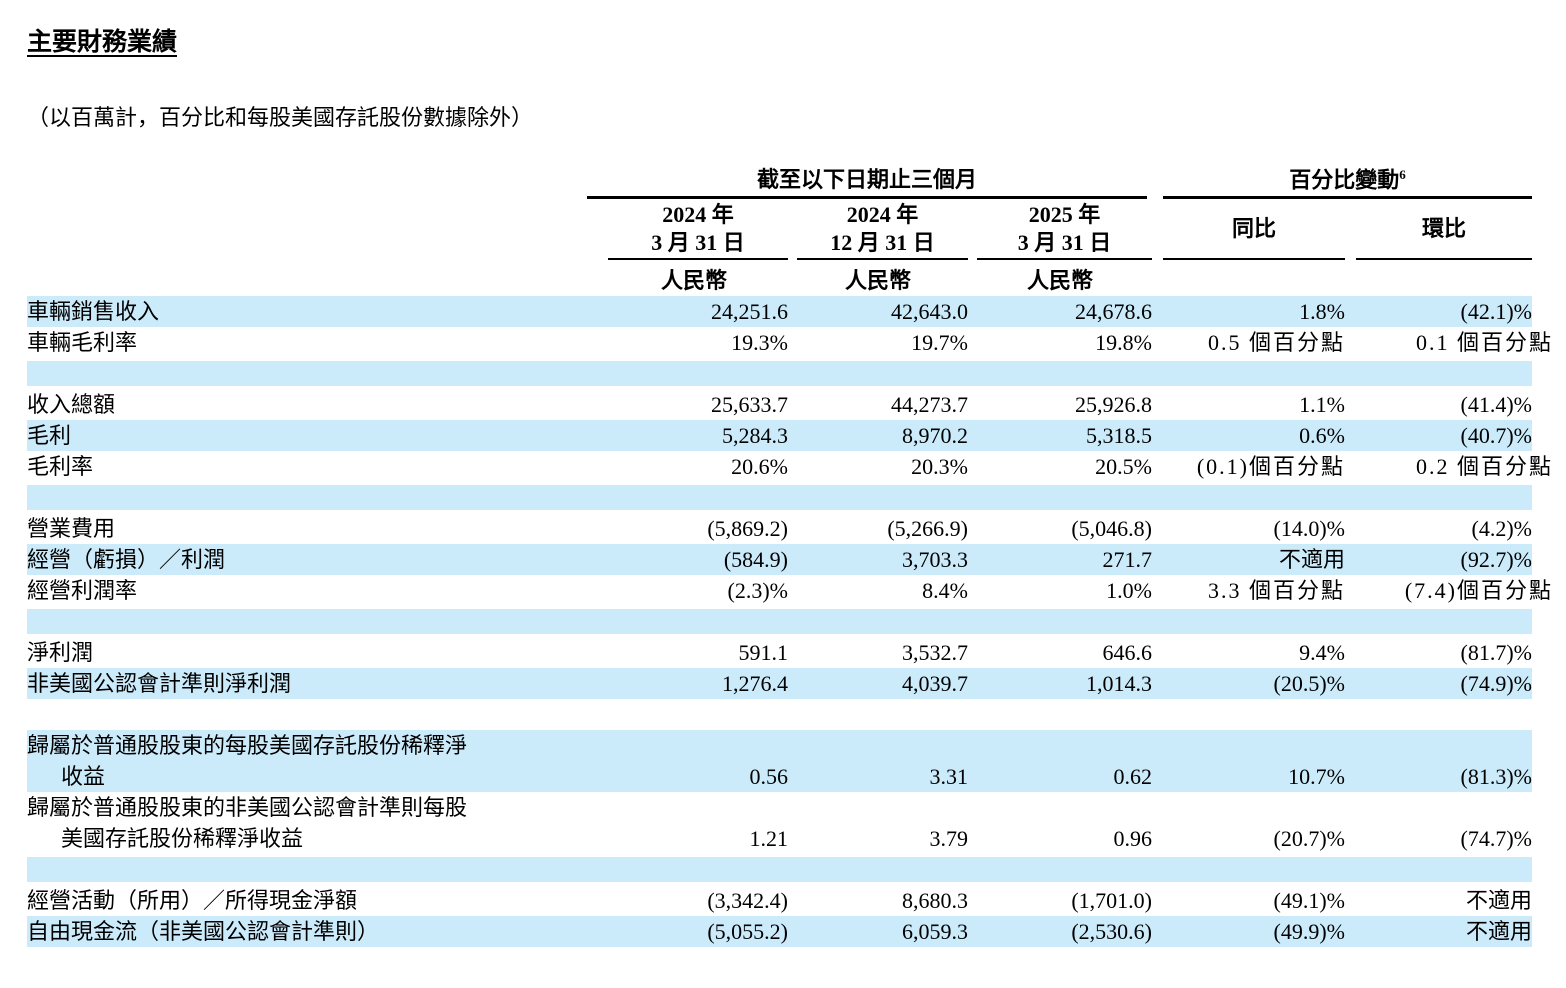  Describe the element at coordinates (1496, 312) in the screenshot. I see `cell-value: (42.1)%` at that location.